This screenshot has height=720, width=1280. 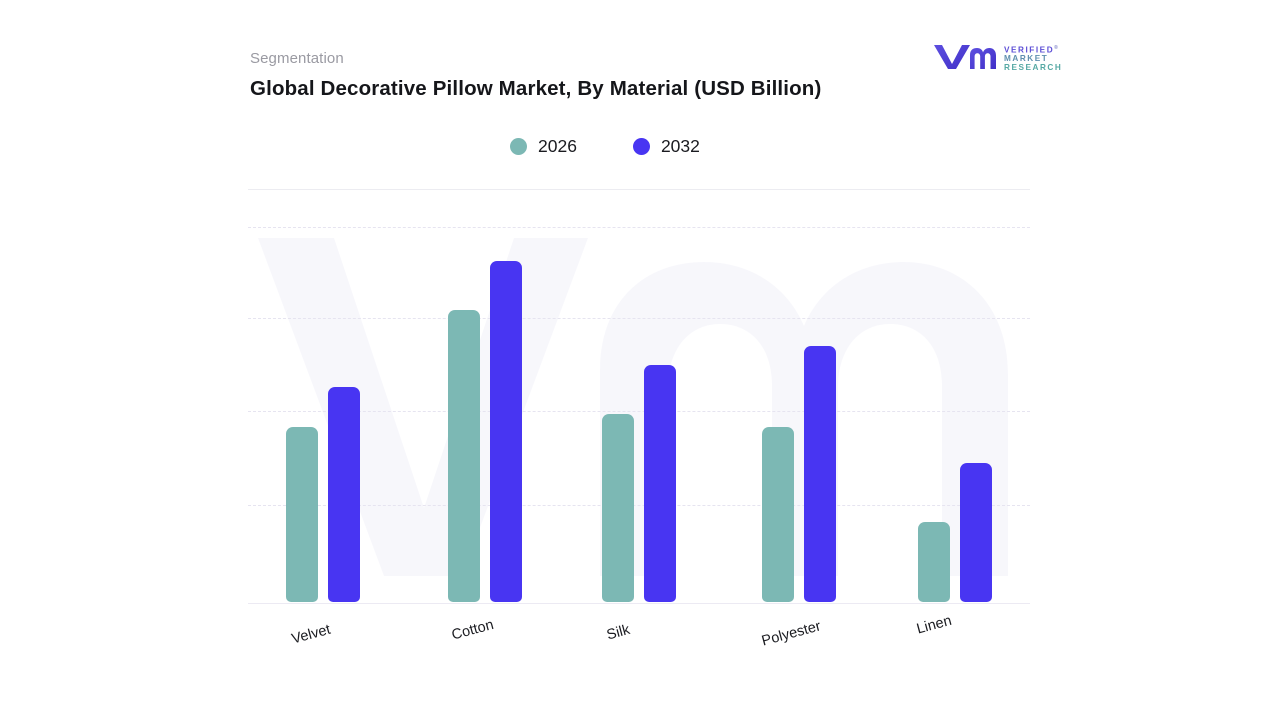 I want to click on bar-polyester-2032, so click(x=820, y=474).